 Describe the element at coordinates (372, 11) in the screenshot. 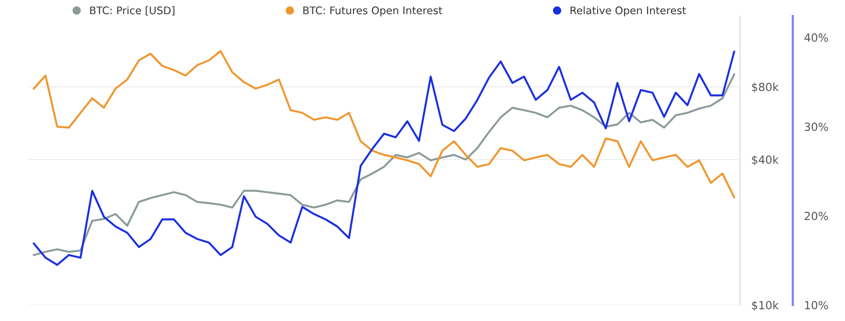

I see `legend-label: BTC: Futures Open Interest` at that location.